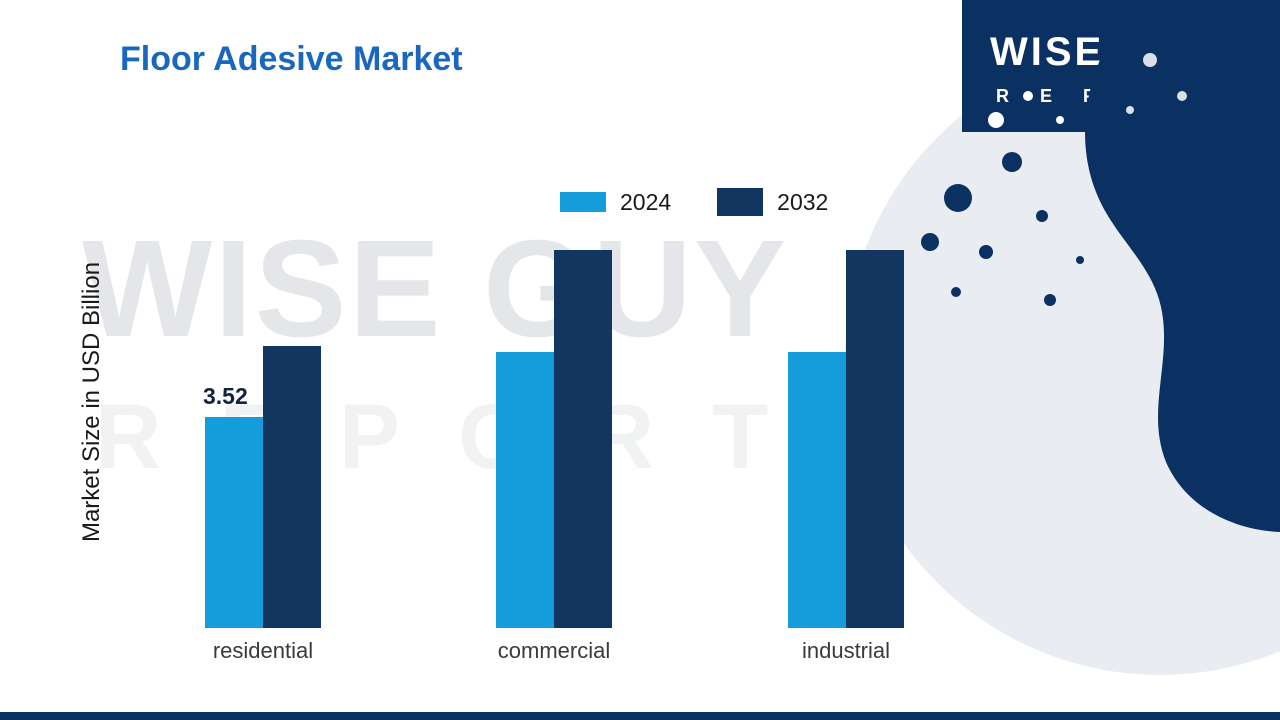 The width and height of the screenshot is (1280, 720). Describe the element at coordinates (640, 716) in the screenshot. I see `bottom-accent-bar` at that location.